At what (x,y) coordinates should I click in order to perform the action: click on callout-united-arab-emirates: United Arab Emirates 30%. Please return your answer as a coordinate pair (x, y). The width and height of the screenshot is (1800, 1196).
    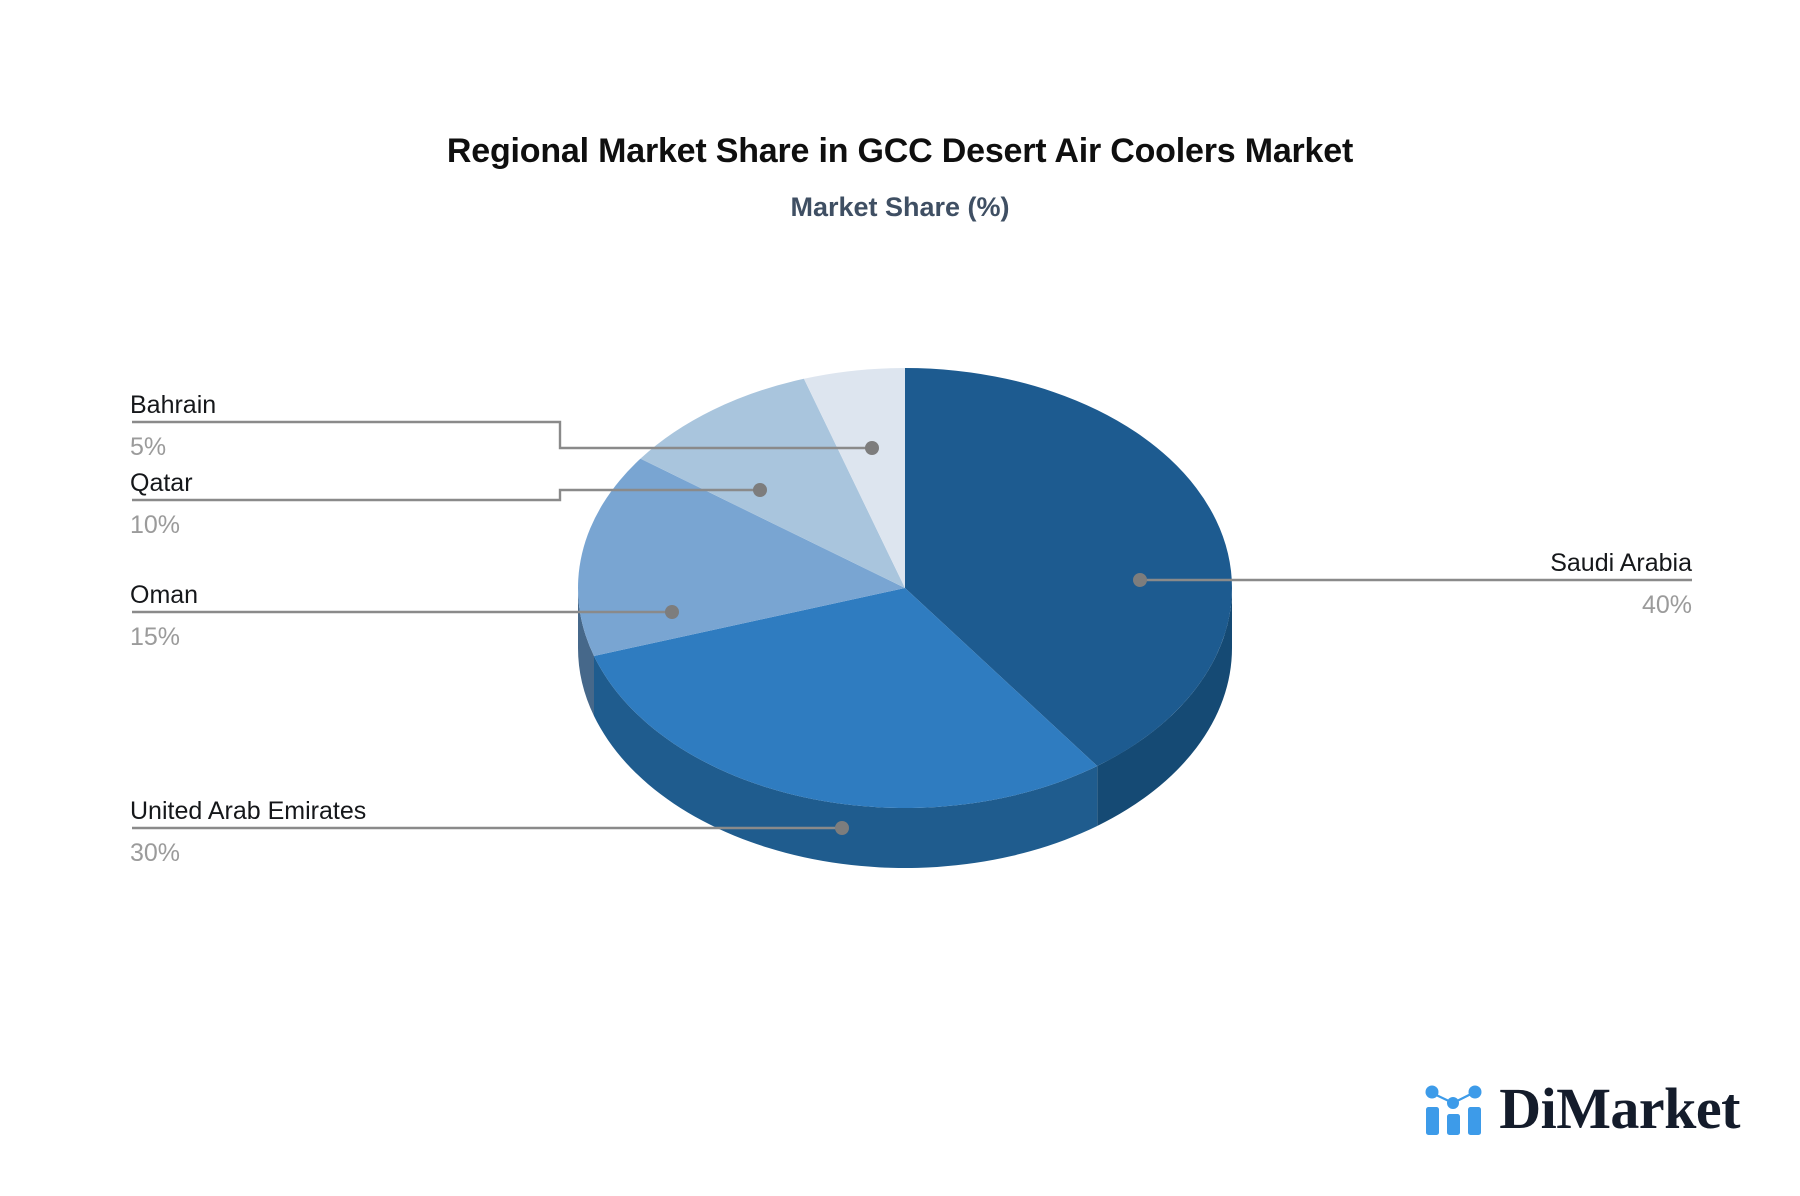
    Looking at the image, I should click on (248, 832).